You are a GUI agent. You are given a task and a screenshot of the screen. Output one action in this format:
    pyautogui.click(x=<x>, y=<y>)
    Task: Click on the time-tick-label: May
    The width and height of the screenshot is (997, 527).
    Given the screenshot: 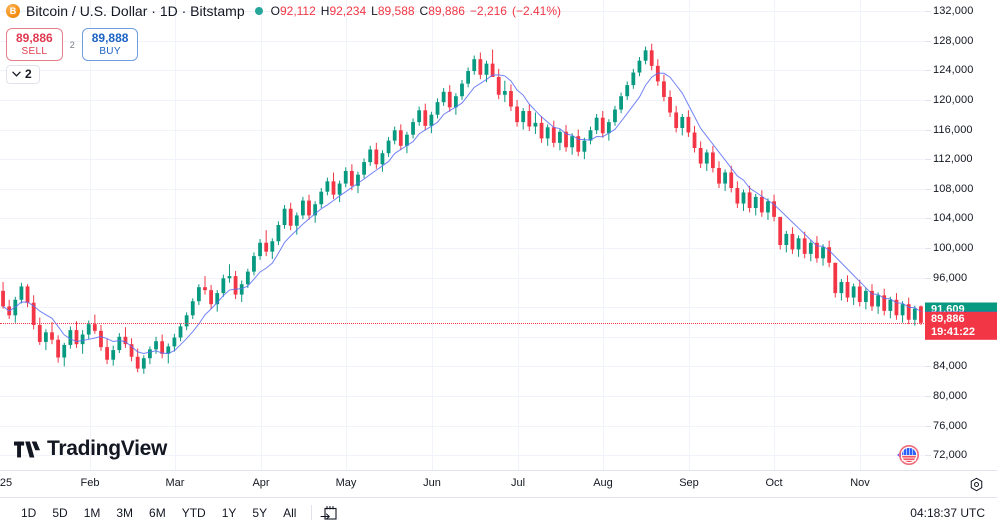 What is the action you would take?
    pyautogui.click(x=346, y=483)
    